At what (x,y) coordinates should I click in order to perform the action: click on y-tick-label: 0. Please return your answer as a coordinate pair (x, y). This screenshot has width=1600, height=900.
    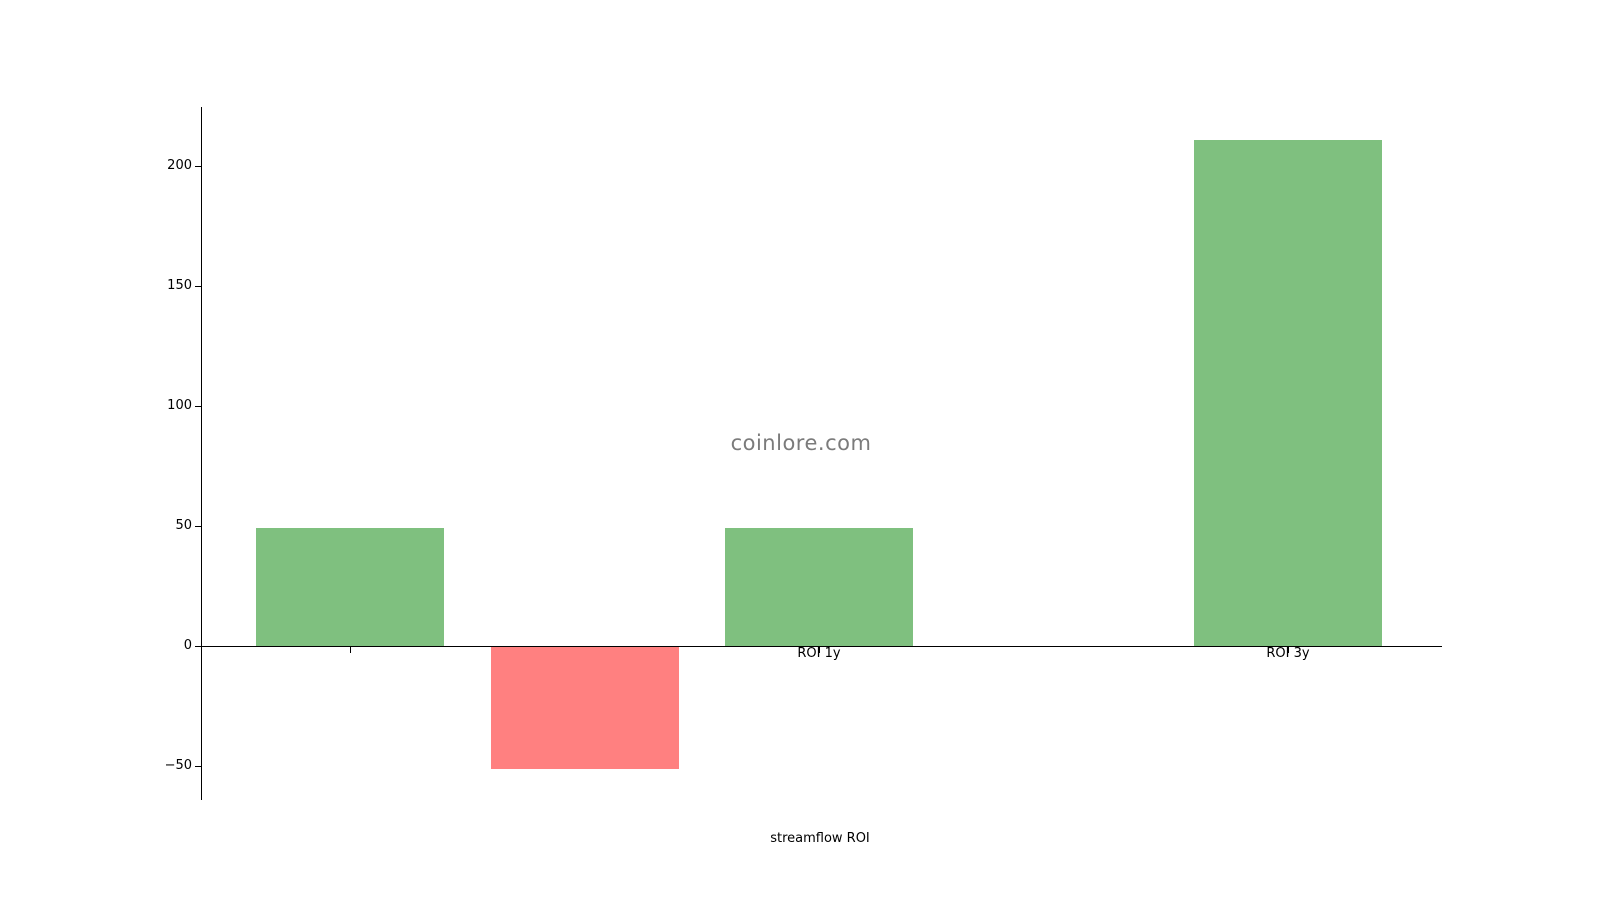
    Looking at the image, I should click on (187, 645).